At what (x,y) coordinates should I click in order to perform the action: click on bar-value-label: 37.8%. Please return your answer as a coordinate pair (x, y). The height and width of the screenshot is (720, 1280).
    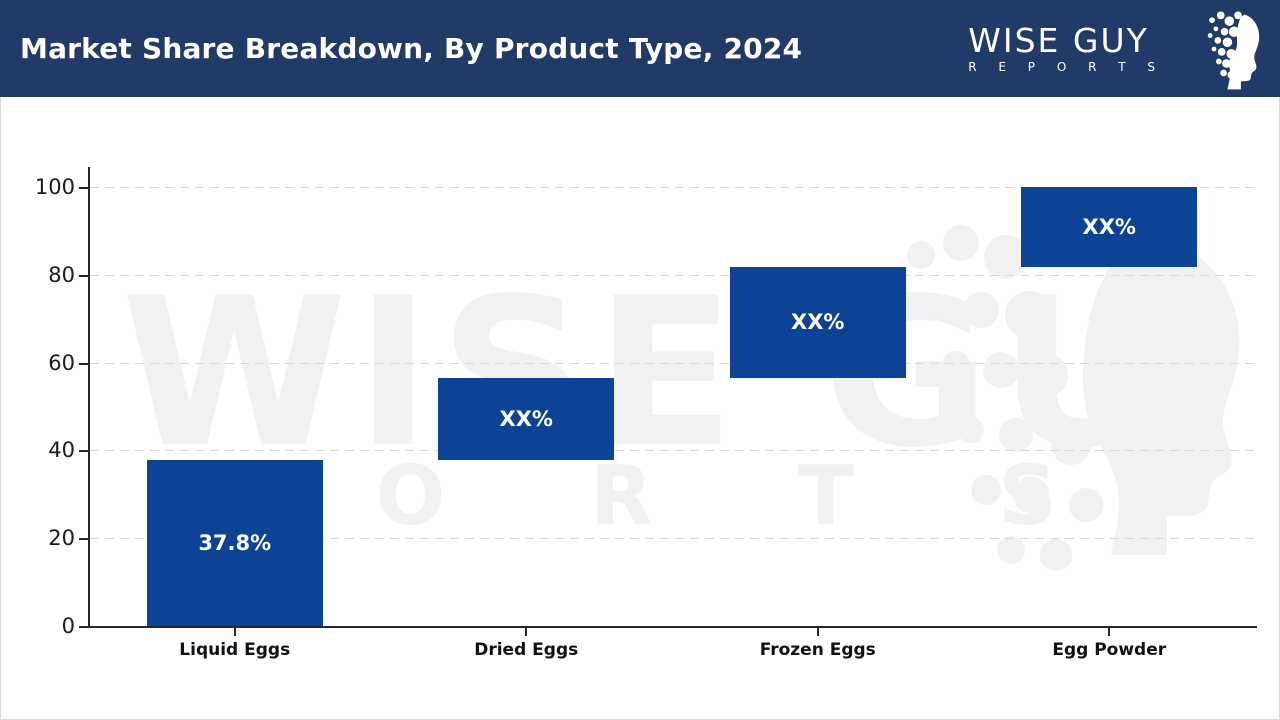
    Looking at the image, I should click on (235, 543).